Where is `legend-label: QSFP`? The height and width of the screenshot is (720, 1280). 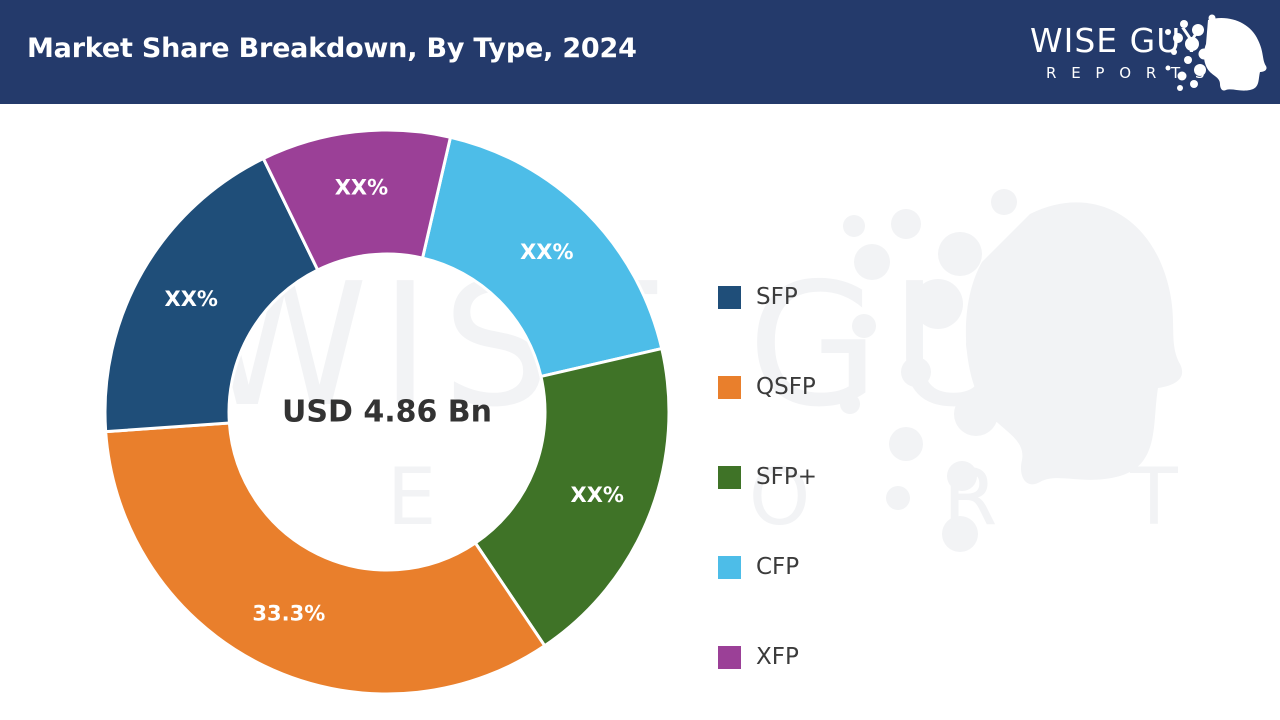 legend-label: QSFP is located at coordinates (786, 386).